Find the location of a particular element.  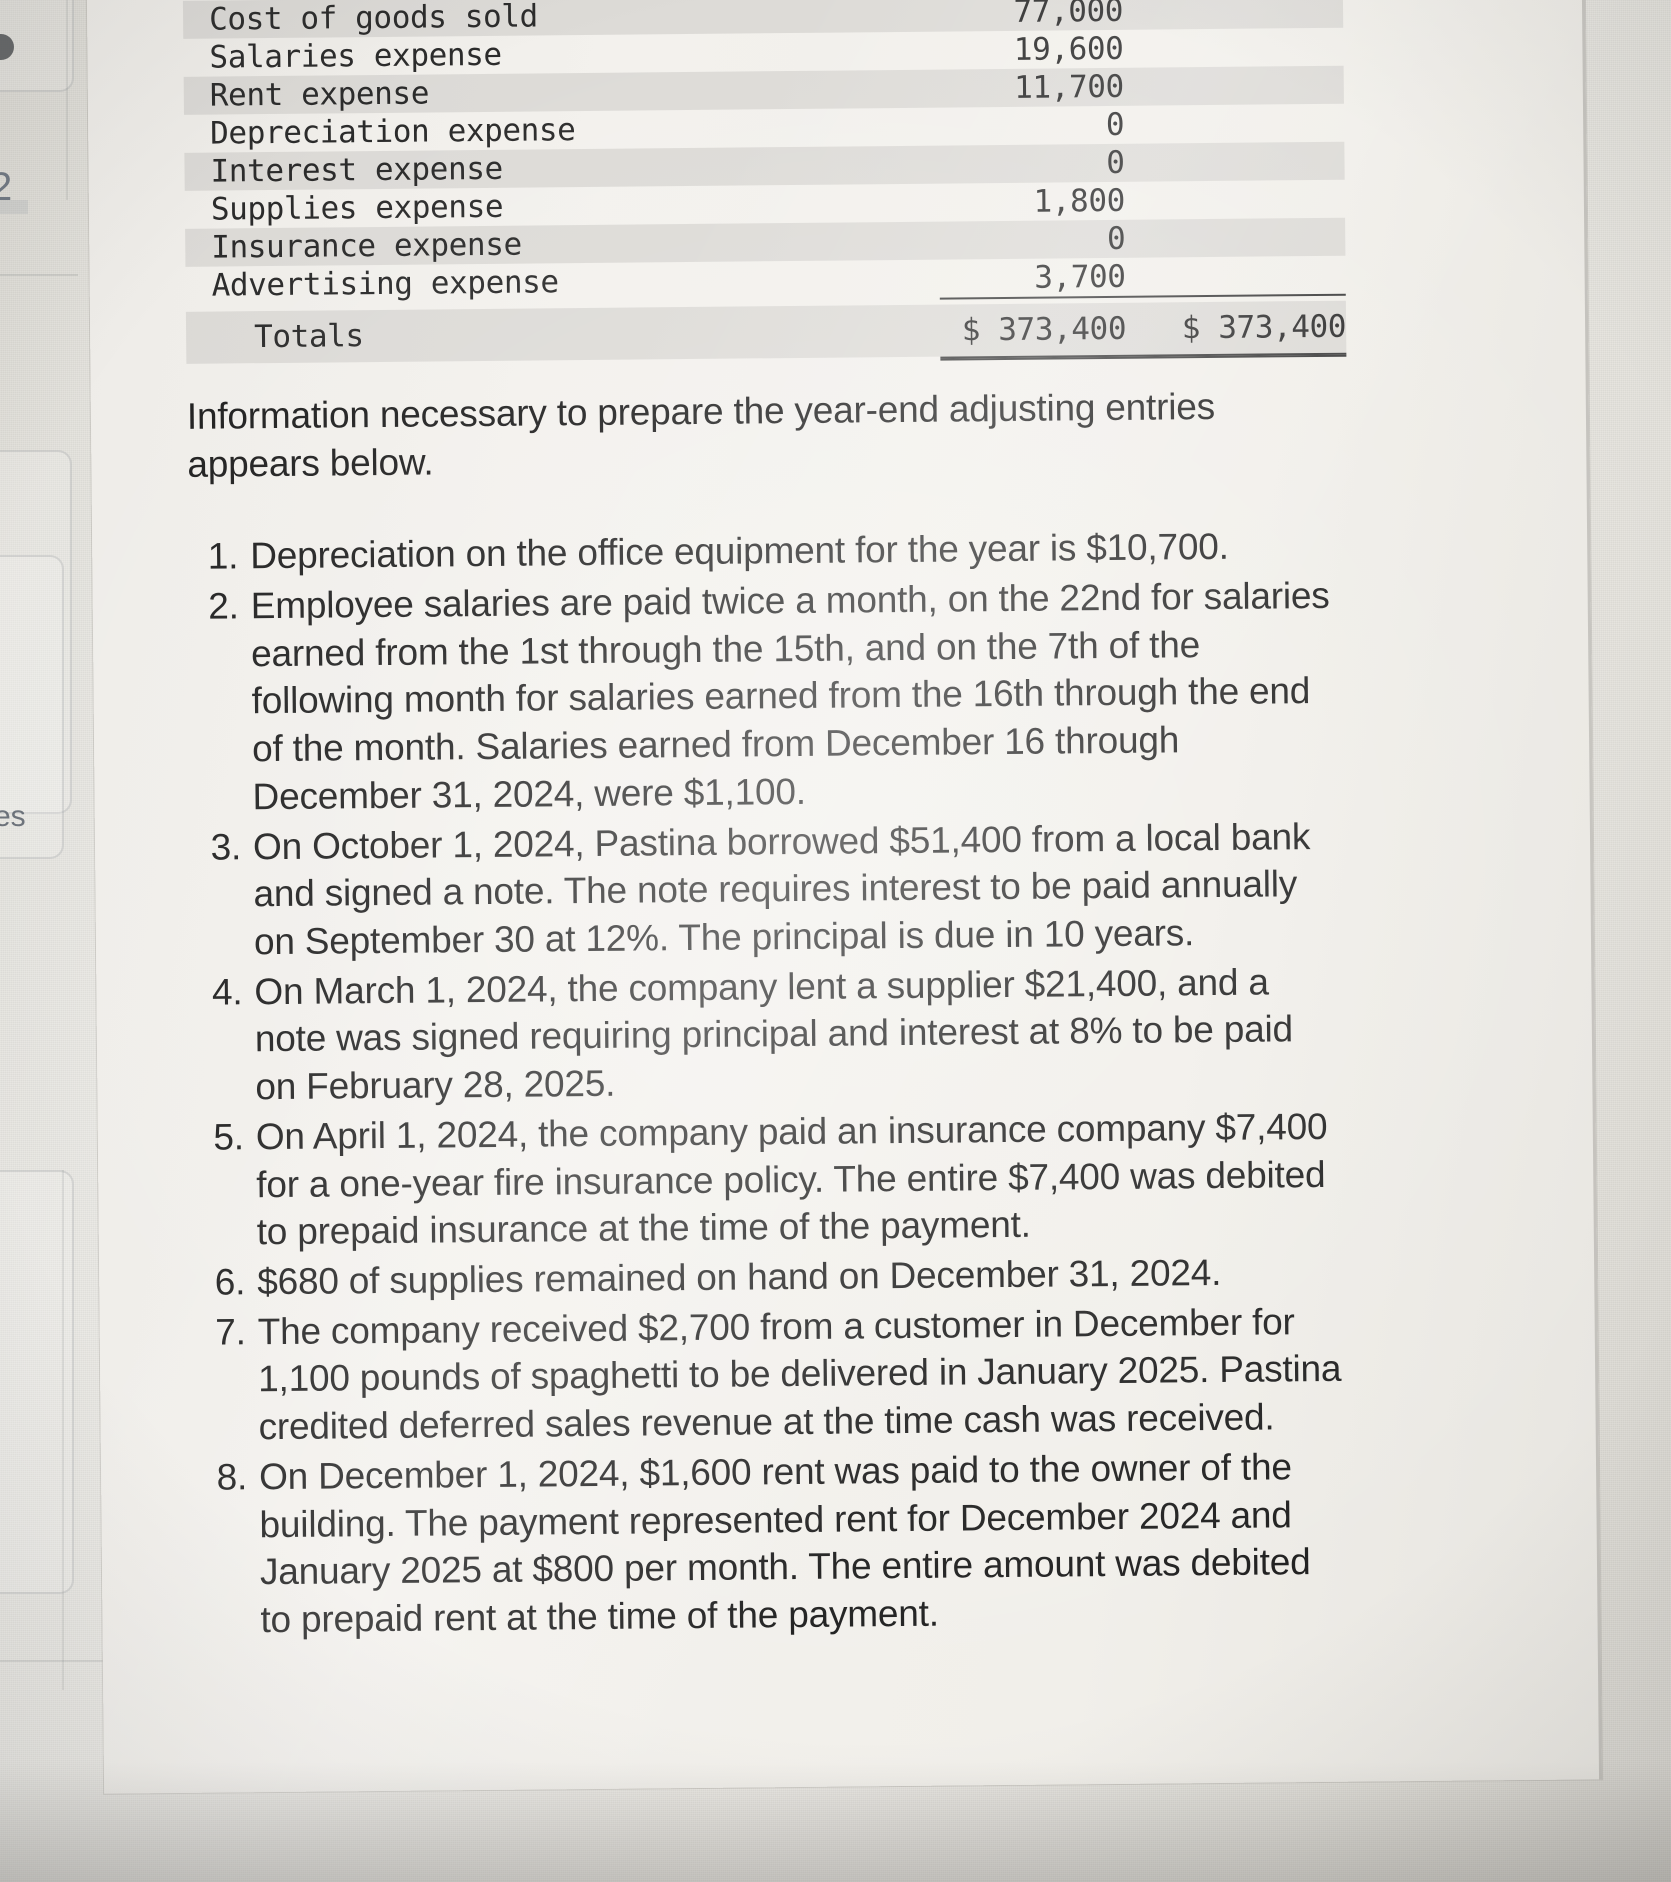

debit-amount: 1,800 is located at coordinates (1079, 201).